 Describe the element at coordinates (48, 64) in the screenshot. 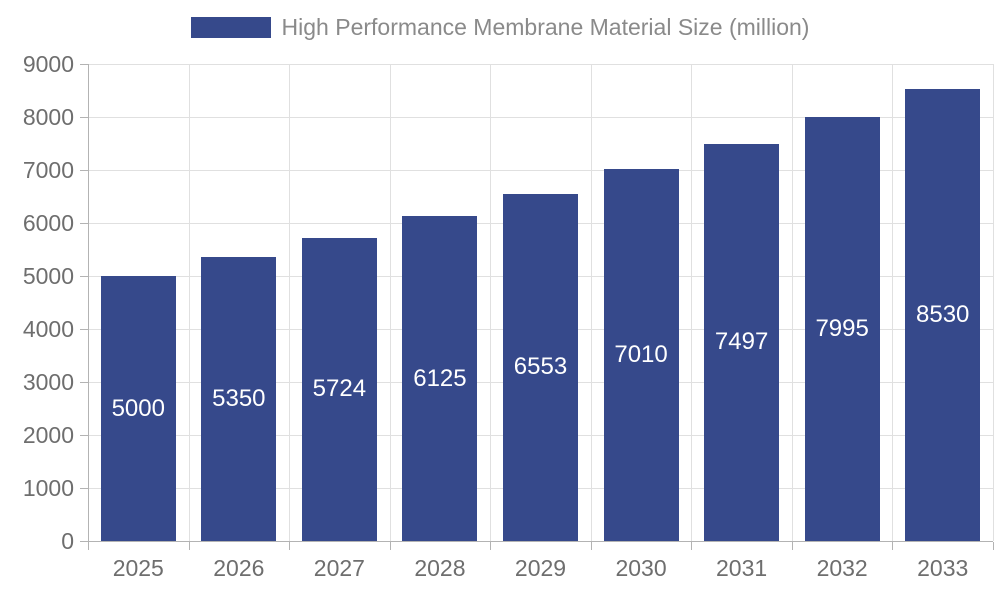

I see `y-axis-label: 9000` at that location.